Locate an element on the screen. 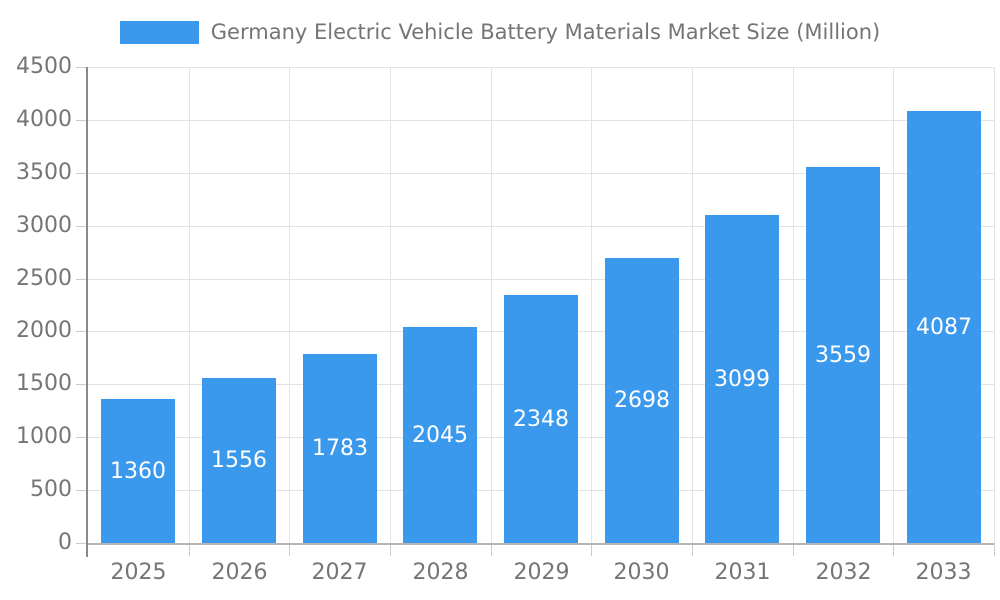 This screenshot has height=600, width=1000. bar-value-label: 4087 is located at coordinates (944, 327).